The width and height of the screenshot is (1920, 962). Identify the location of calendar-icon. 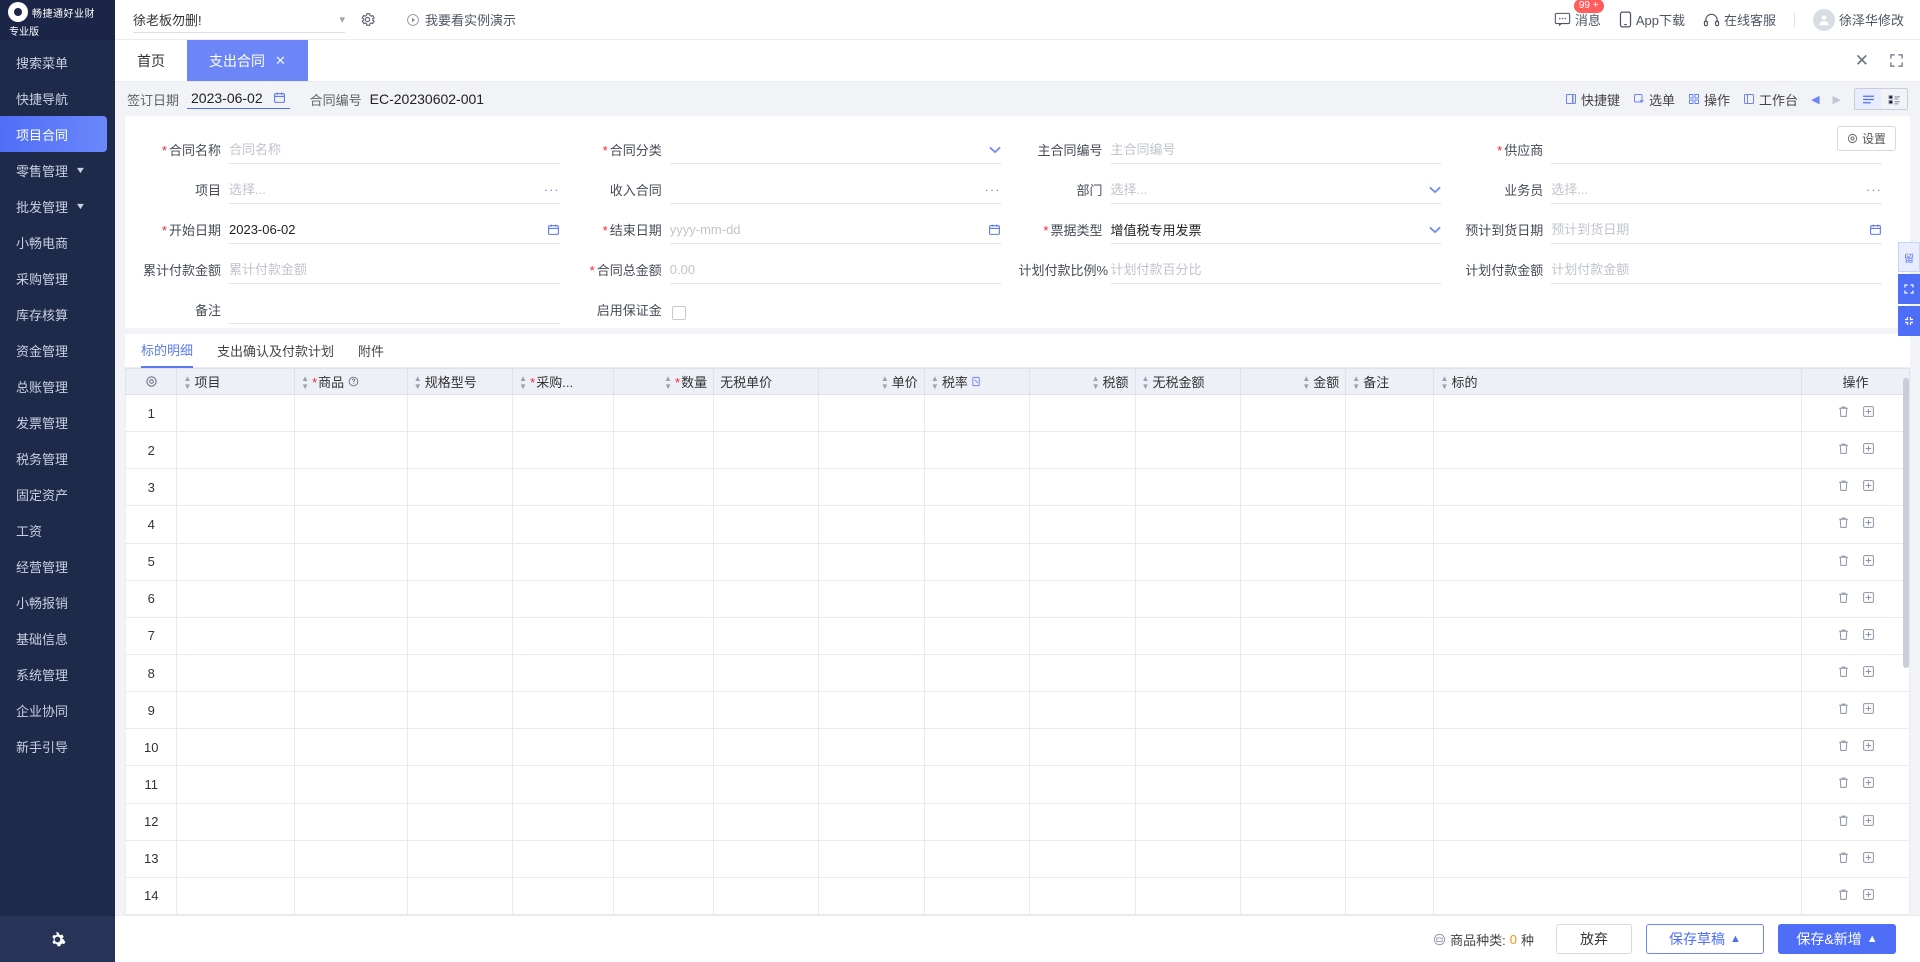
(279, 97).